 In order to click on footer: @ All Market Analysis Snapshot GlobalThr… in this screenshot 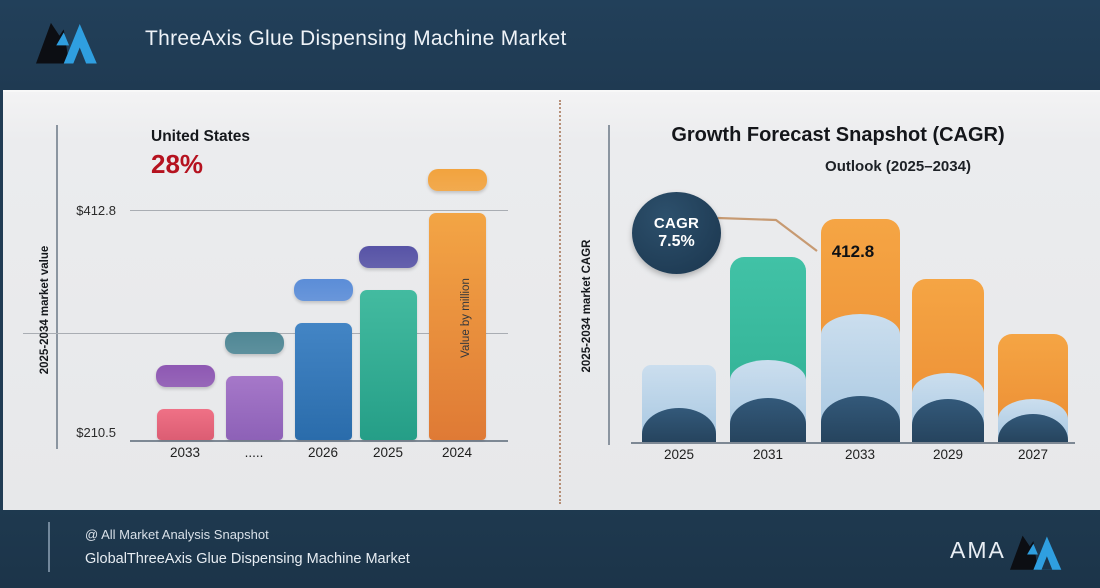, I will do `click(550, 549)`.